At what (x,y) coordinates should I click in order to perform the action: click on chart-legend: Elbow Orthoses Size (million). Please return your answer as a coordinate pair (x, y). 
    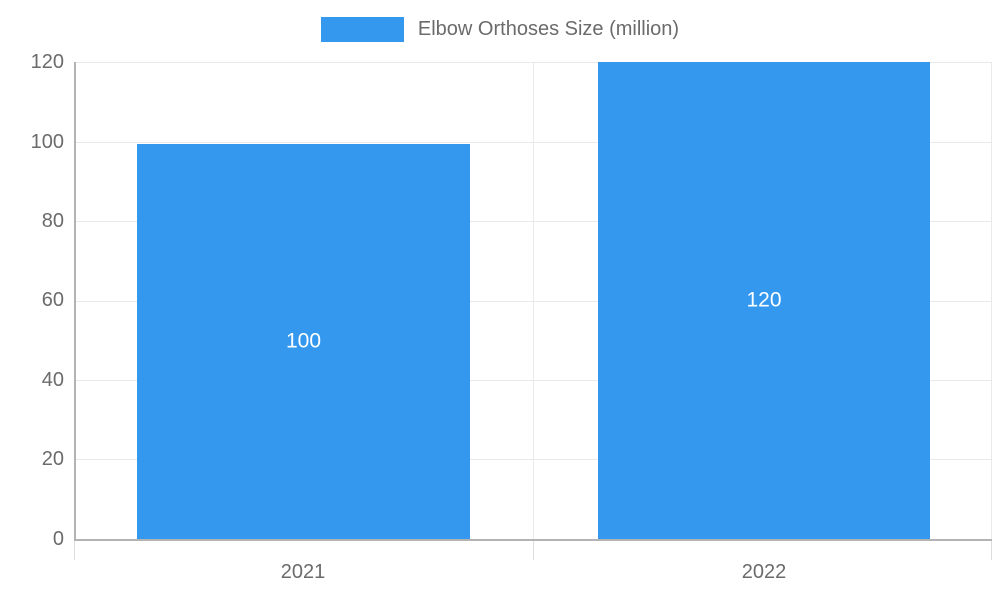
    Looking at the image, I should click on (500, 29).